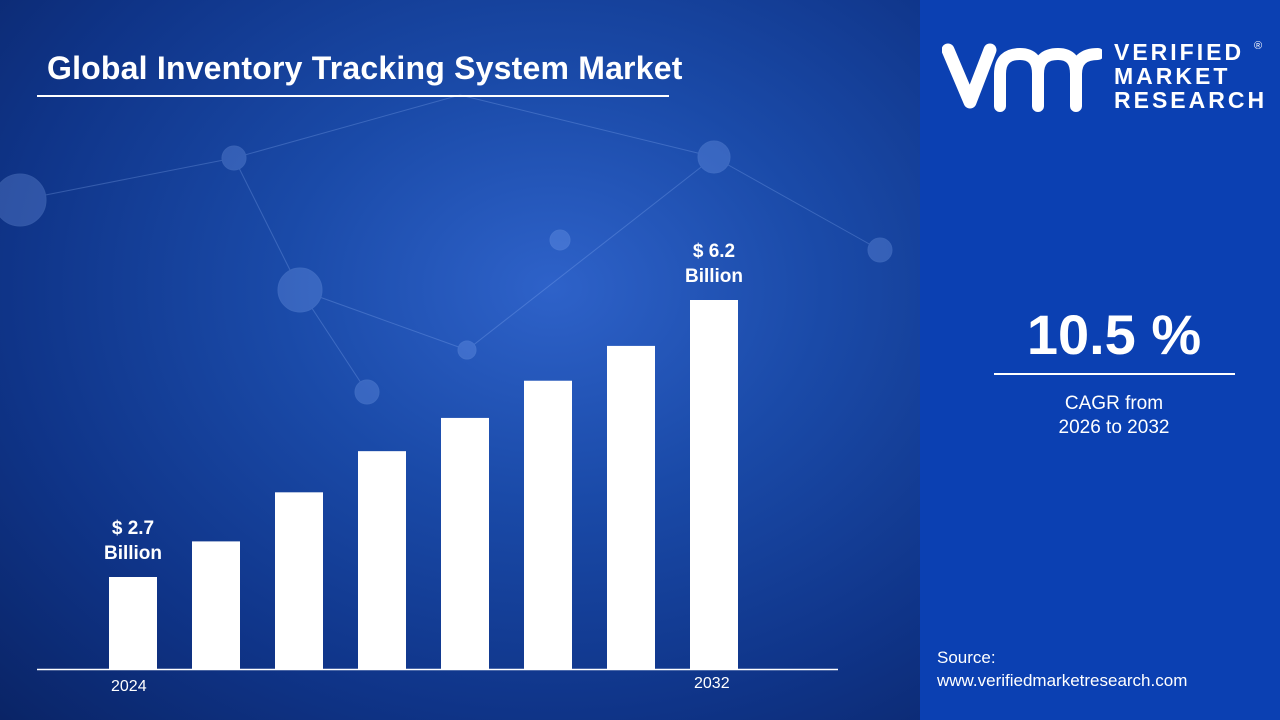 The image size is (1280, 720). Describe the element at coordinates (1114, 334) in the screenshot. I see `cagr-value: 10.5 %` at that location.